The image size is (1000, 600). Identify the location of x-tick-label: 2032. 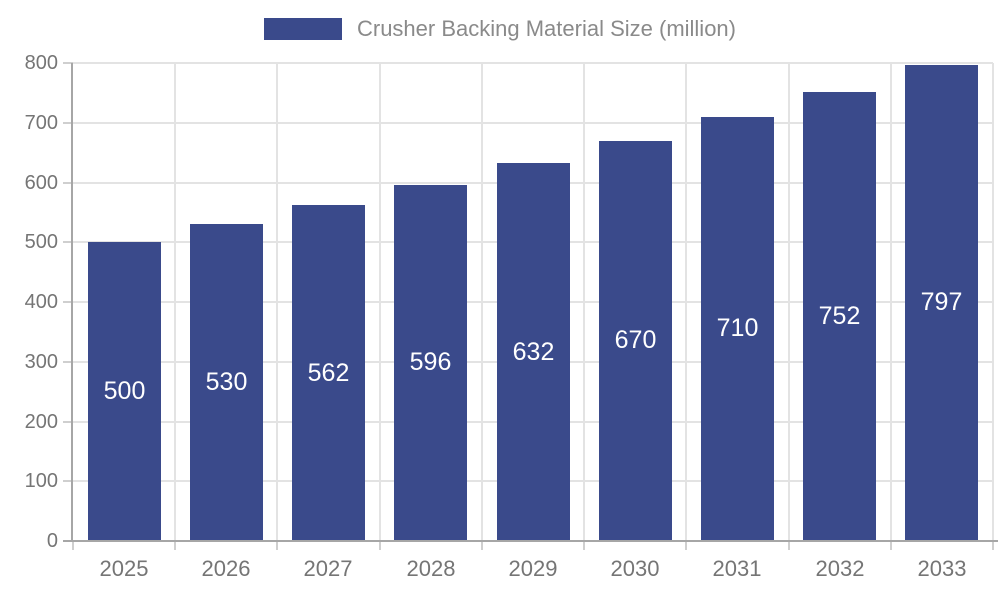
(840, 568).